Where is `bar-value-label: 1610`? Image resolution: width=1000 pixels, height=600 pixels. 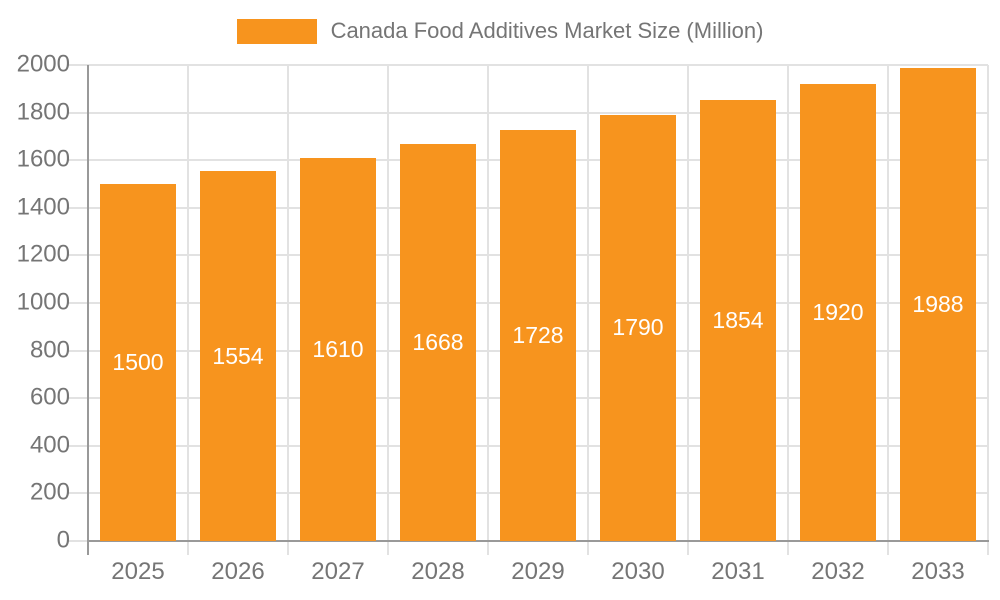 bar-value-label: 1610 is located at coordinates (338, 348).